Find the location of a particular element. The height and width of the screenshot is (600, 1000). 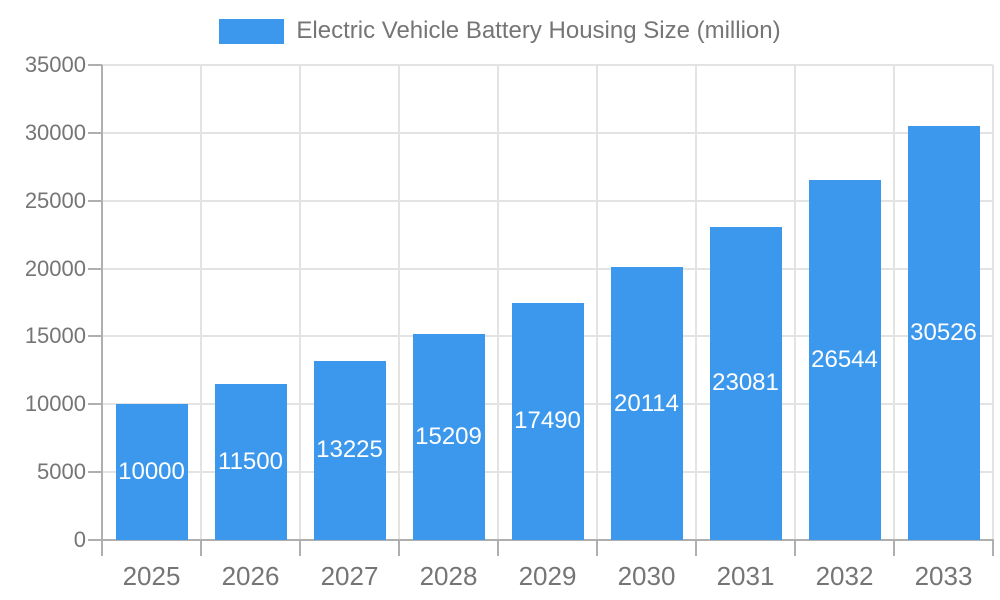

bar-2028: 15209 is located at coordinates (448, 436).